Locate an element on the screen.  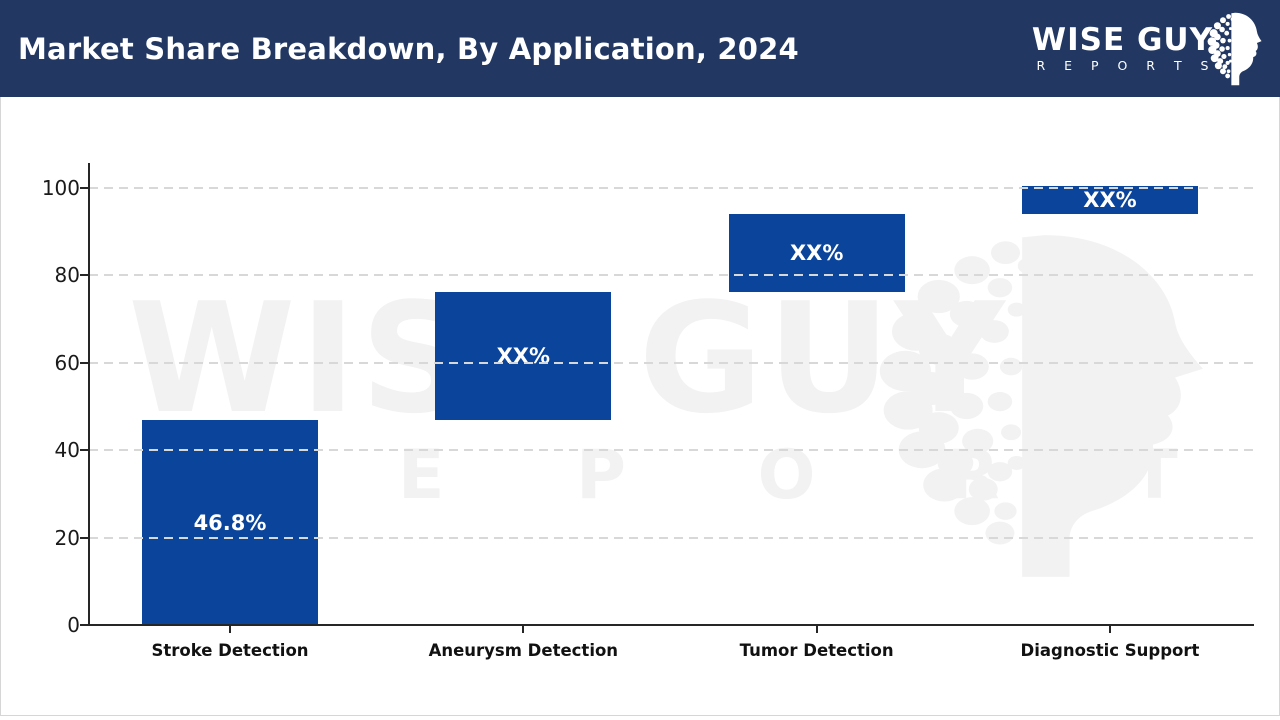
bar-value-label: 46.8% is located at coordinates (230, 522).